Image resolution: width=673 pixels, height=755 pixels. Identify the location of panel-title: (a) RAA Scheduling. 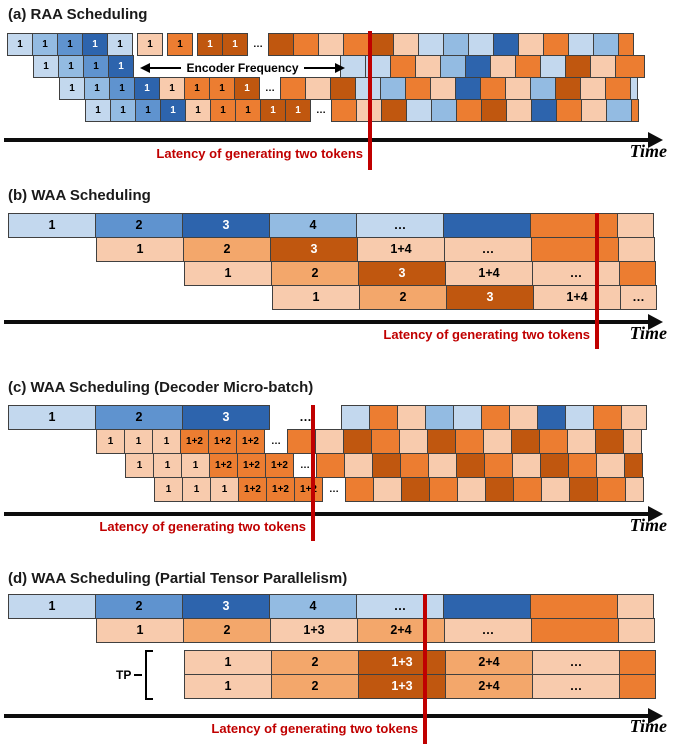
(78, 14).